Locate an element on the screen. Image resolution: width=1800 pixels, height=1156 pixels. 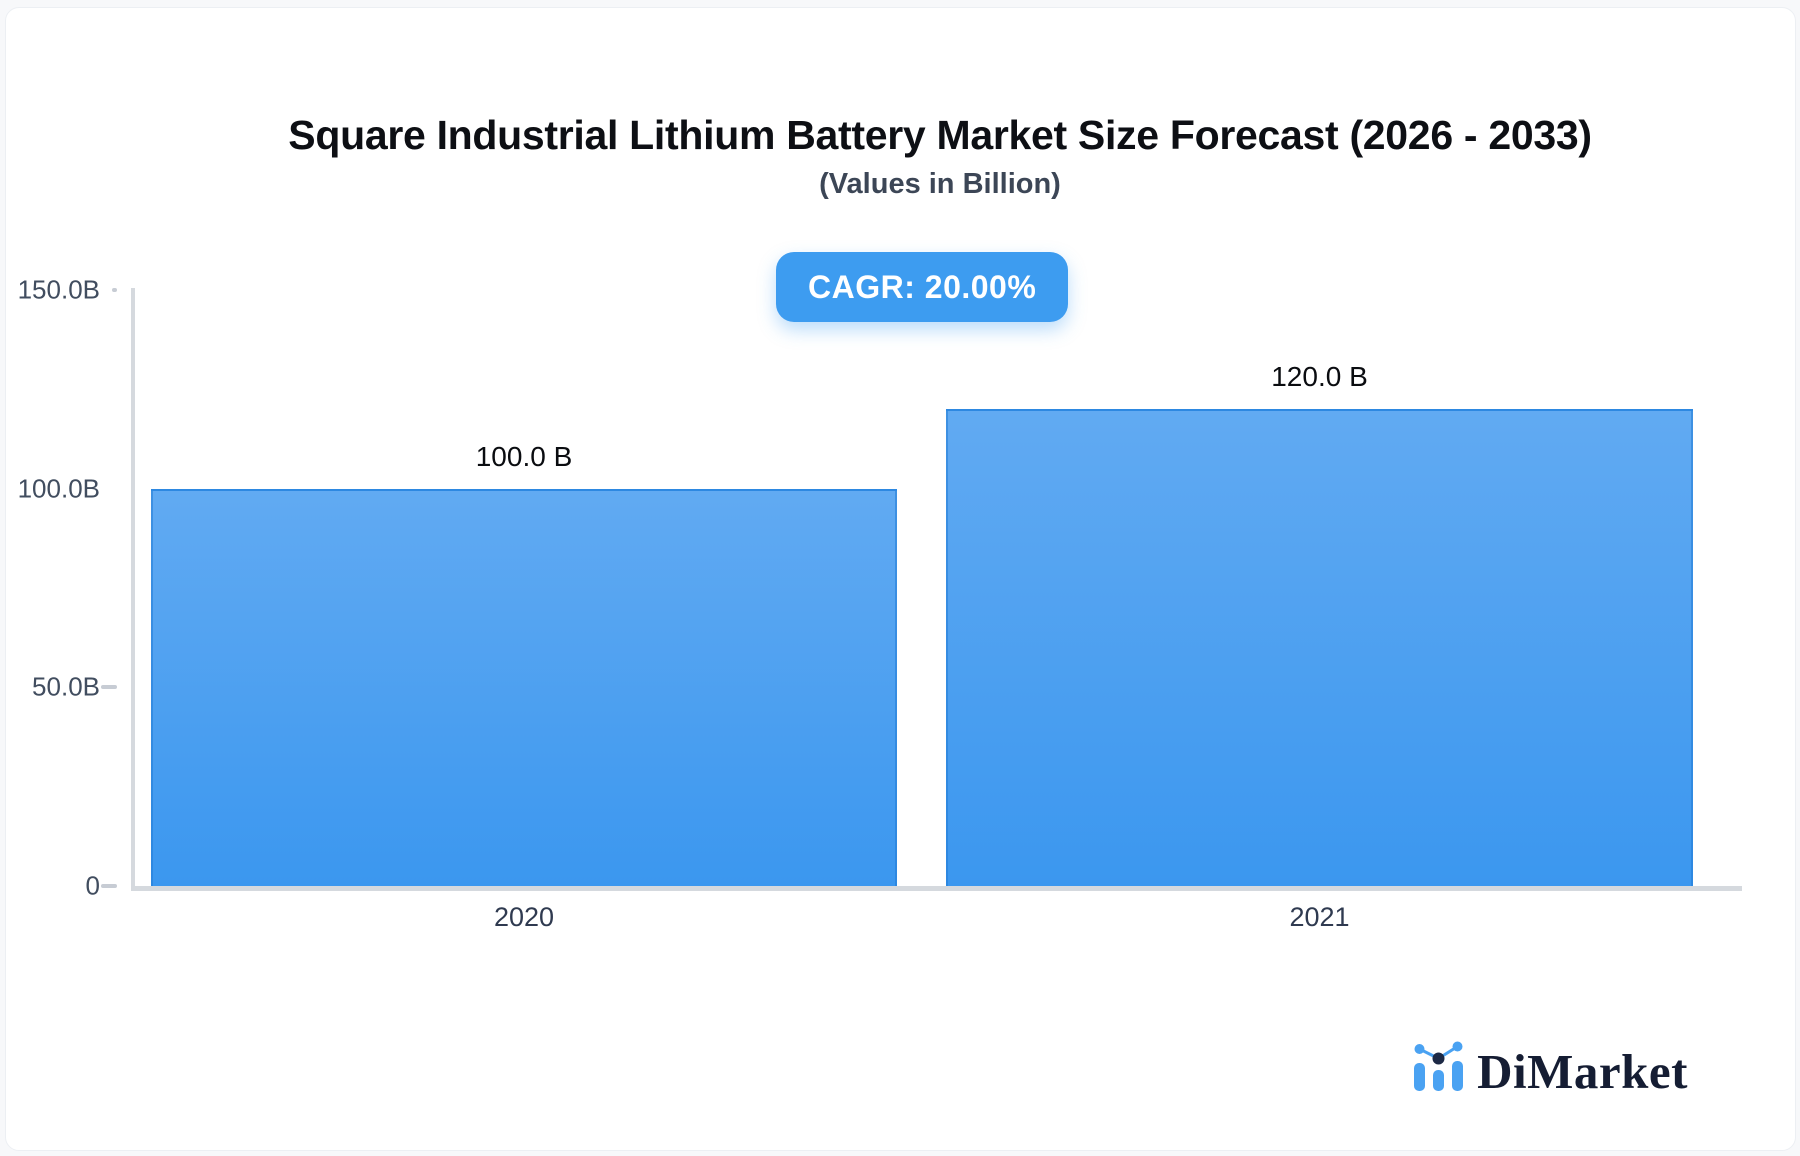
chart-subtitle: (Values in Billion) is located at coordinates (940, 184).